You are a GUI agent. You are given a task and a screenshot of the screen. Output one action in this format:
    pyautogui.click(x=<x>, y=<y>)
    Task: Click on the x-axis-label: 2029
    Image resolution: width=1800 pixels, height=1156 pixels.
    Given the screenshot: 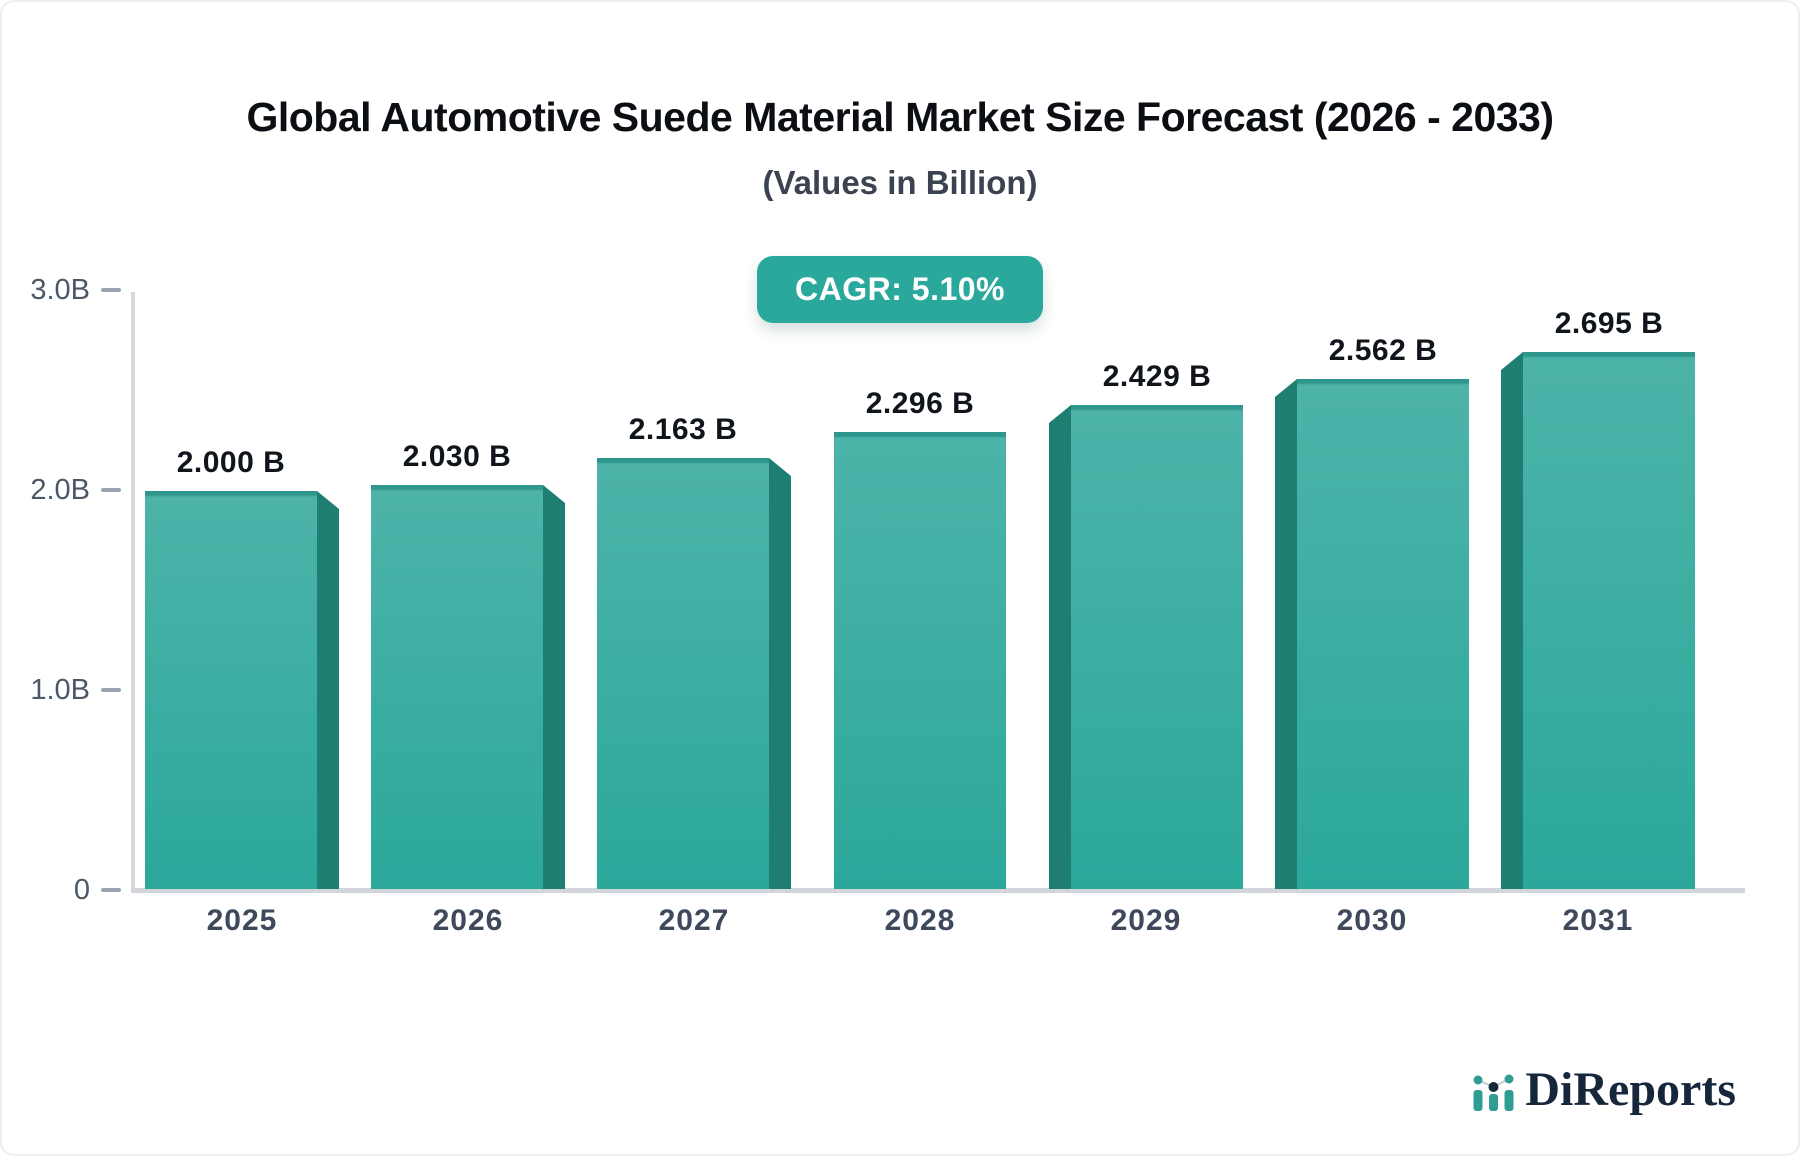 What is the action you would take?
    pyautogui.click(x=1146, y=920)
    